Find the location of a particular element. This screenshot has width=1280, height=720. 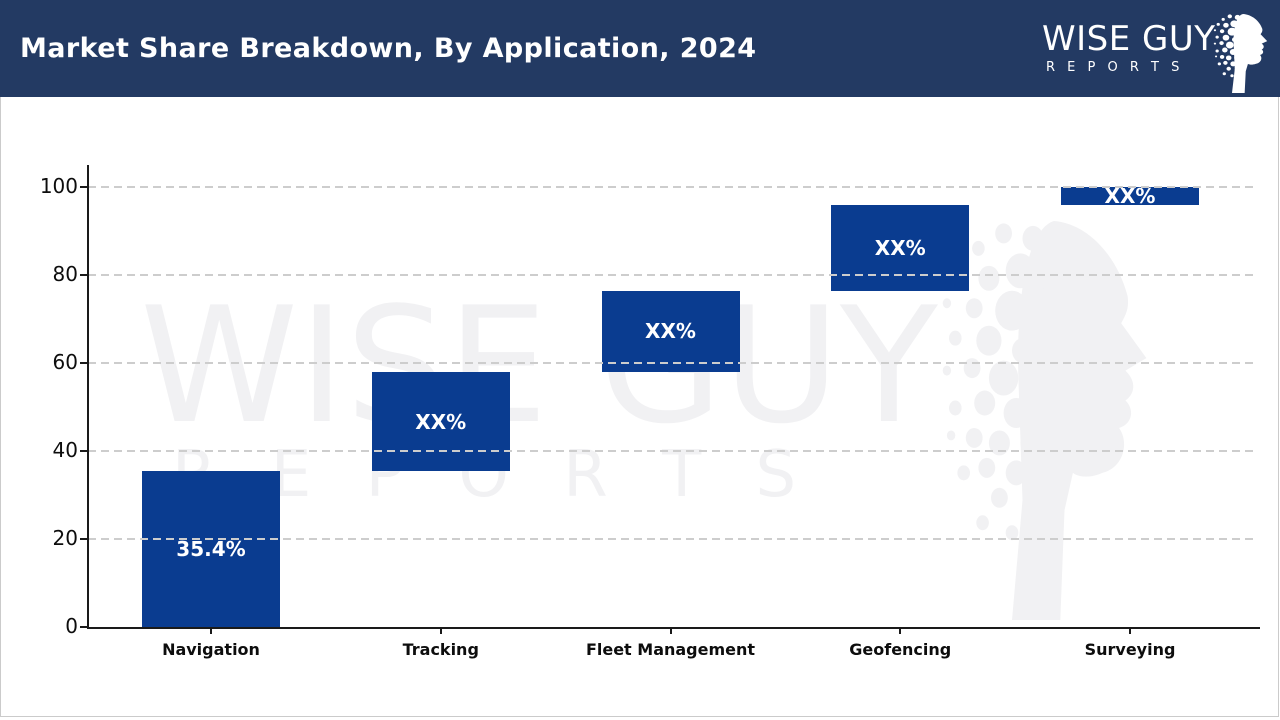

y-tick-label: 60 is located at coordinates (65, 362).